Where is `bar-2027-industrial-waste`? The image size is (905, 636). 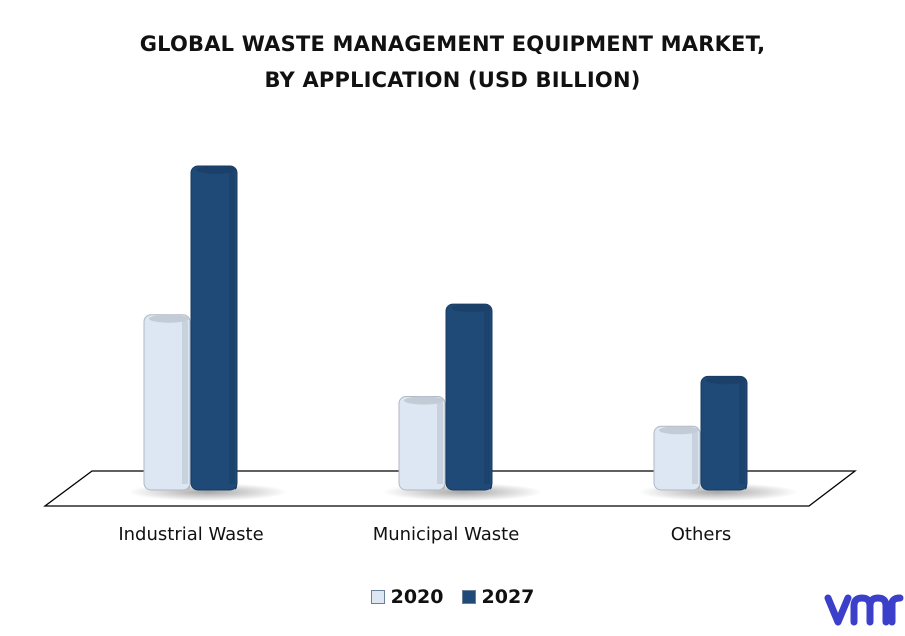
bar-2027-industrial-waste is located at coordinates (214, 328).